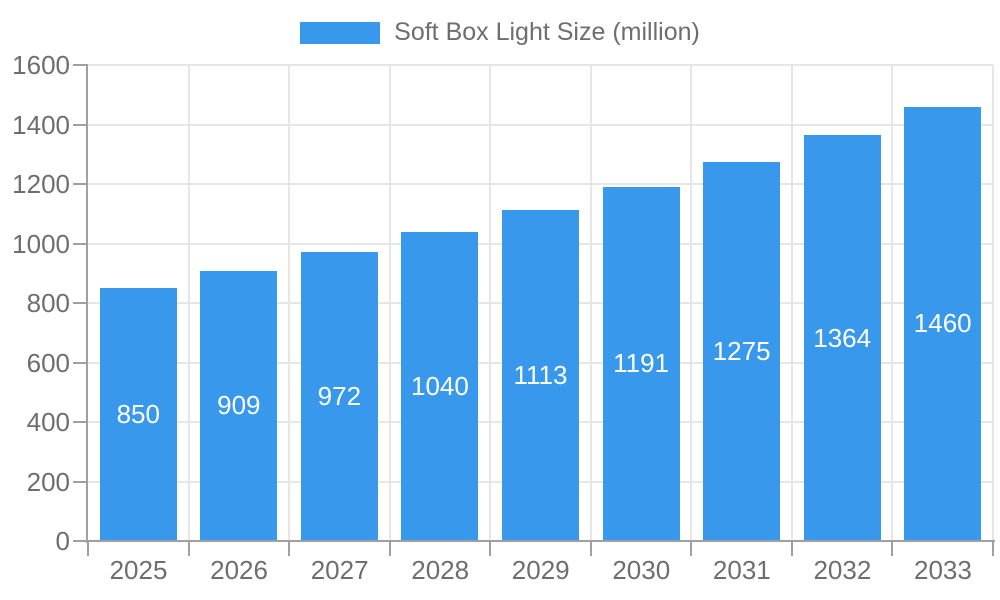 Image resolution: width=1000 pixels, height=600 pixels. Describe the element at coordinates (41, 243) in the screenshot. I see `y-tick-label: 1000` at that location.